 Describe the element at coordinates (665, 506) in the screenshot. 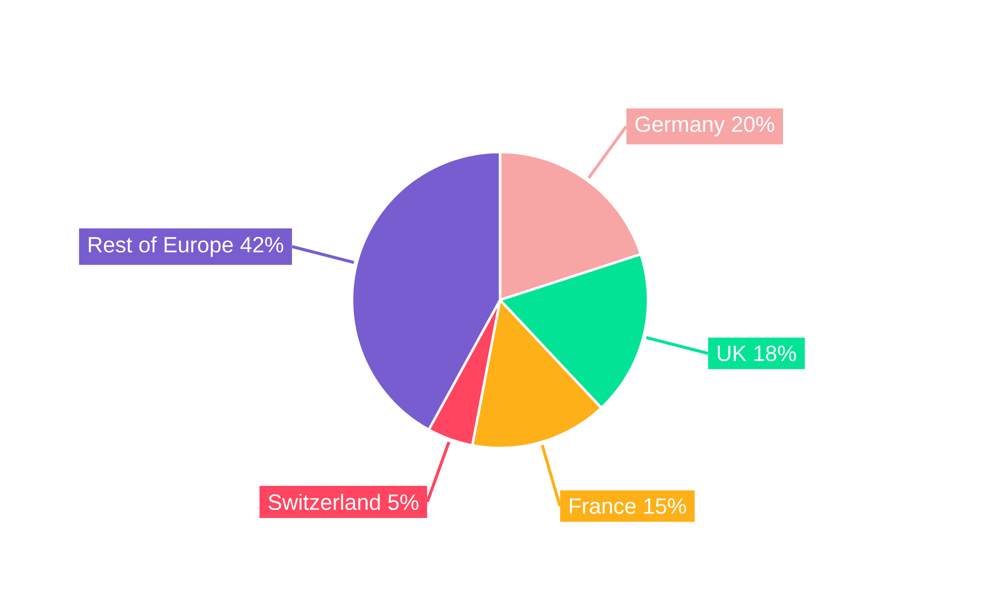

I see `data-label: 15%` at that location.